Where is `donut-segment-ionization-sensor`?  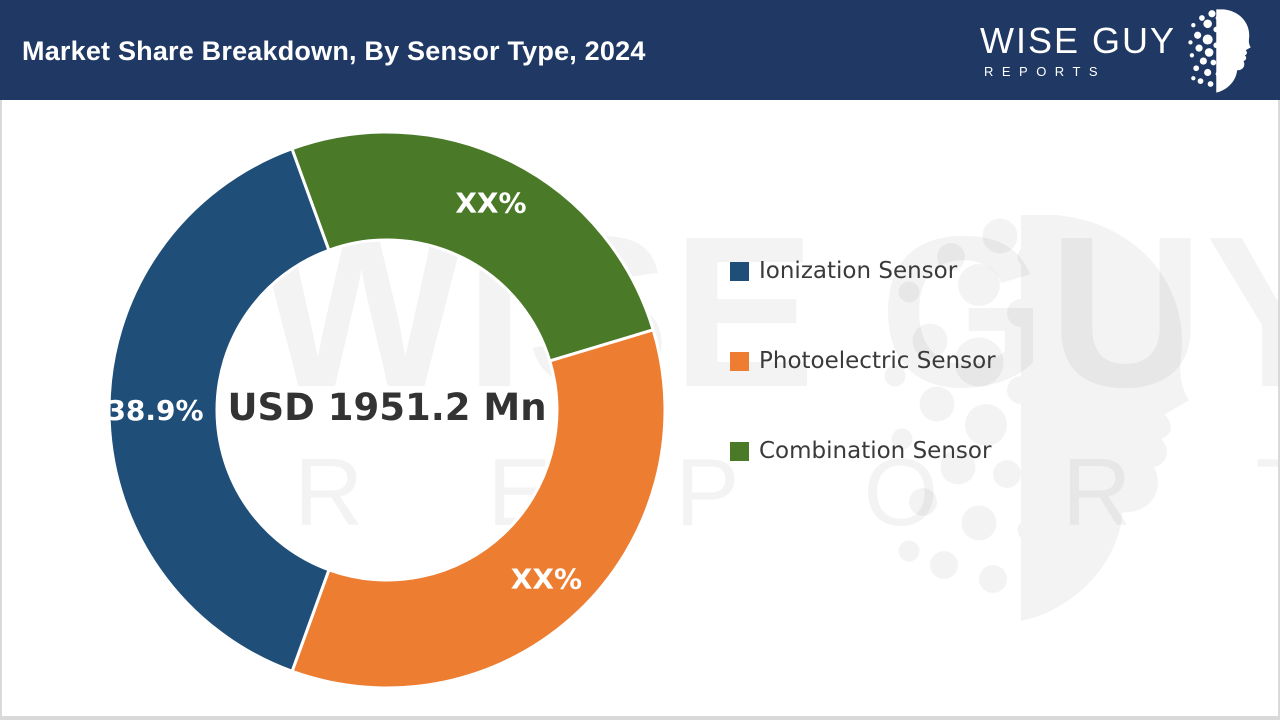 donut-segment-ionization-sensor is located at coordinates (219, 410).